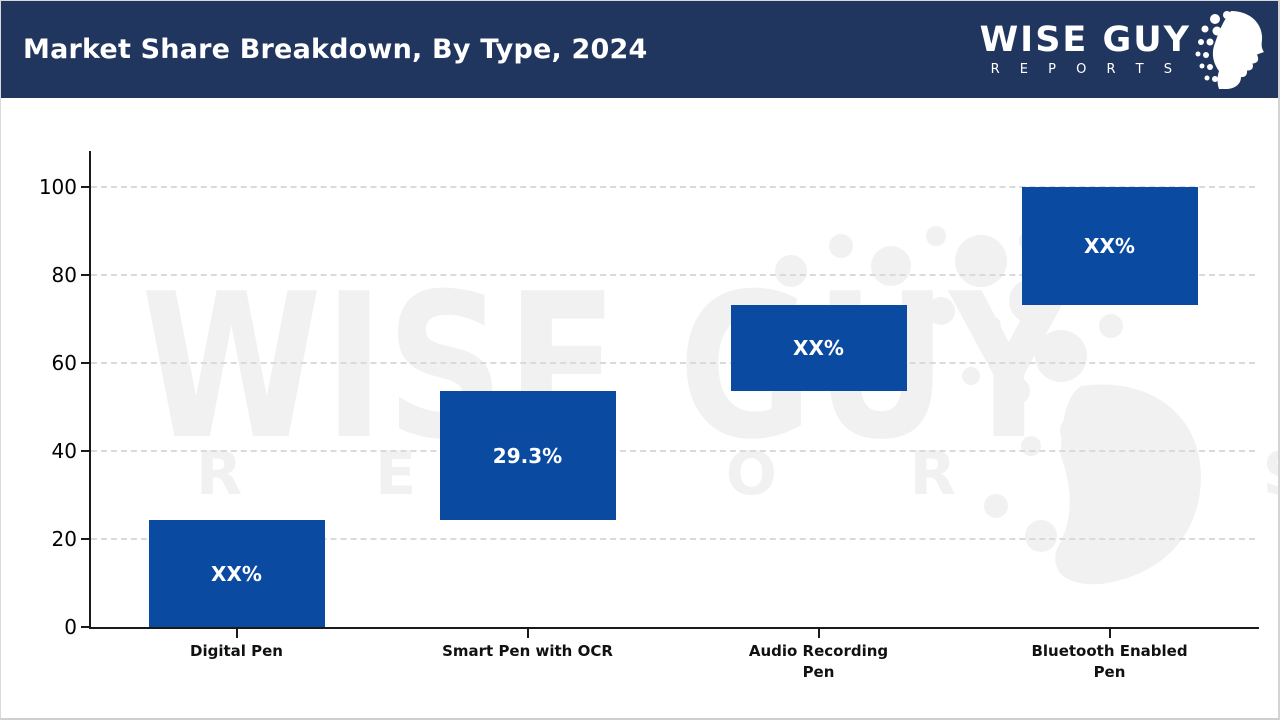 The height and width of the screenshot is (720, 1280). What do you see at coordinates (64, 539) in the screenshot?
I see `y-tick-label: 20` at bounding box center [64, 539].